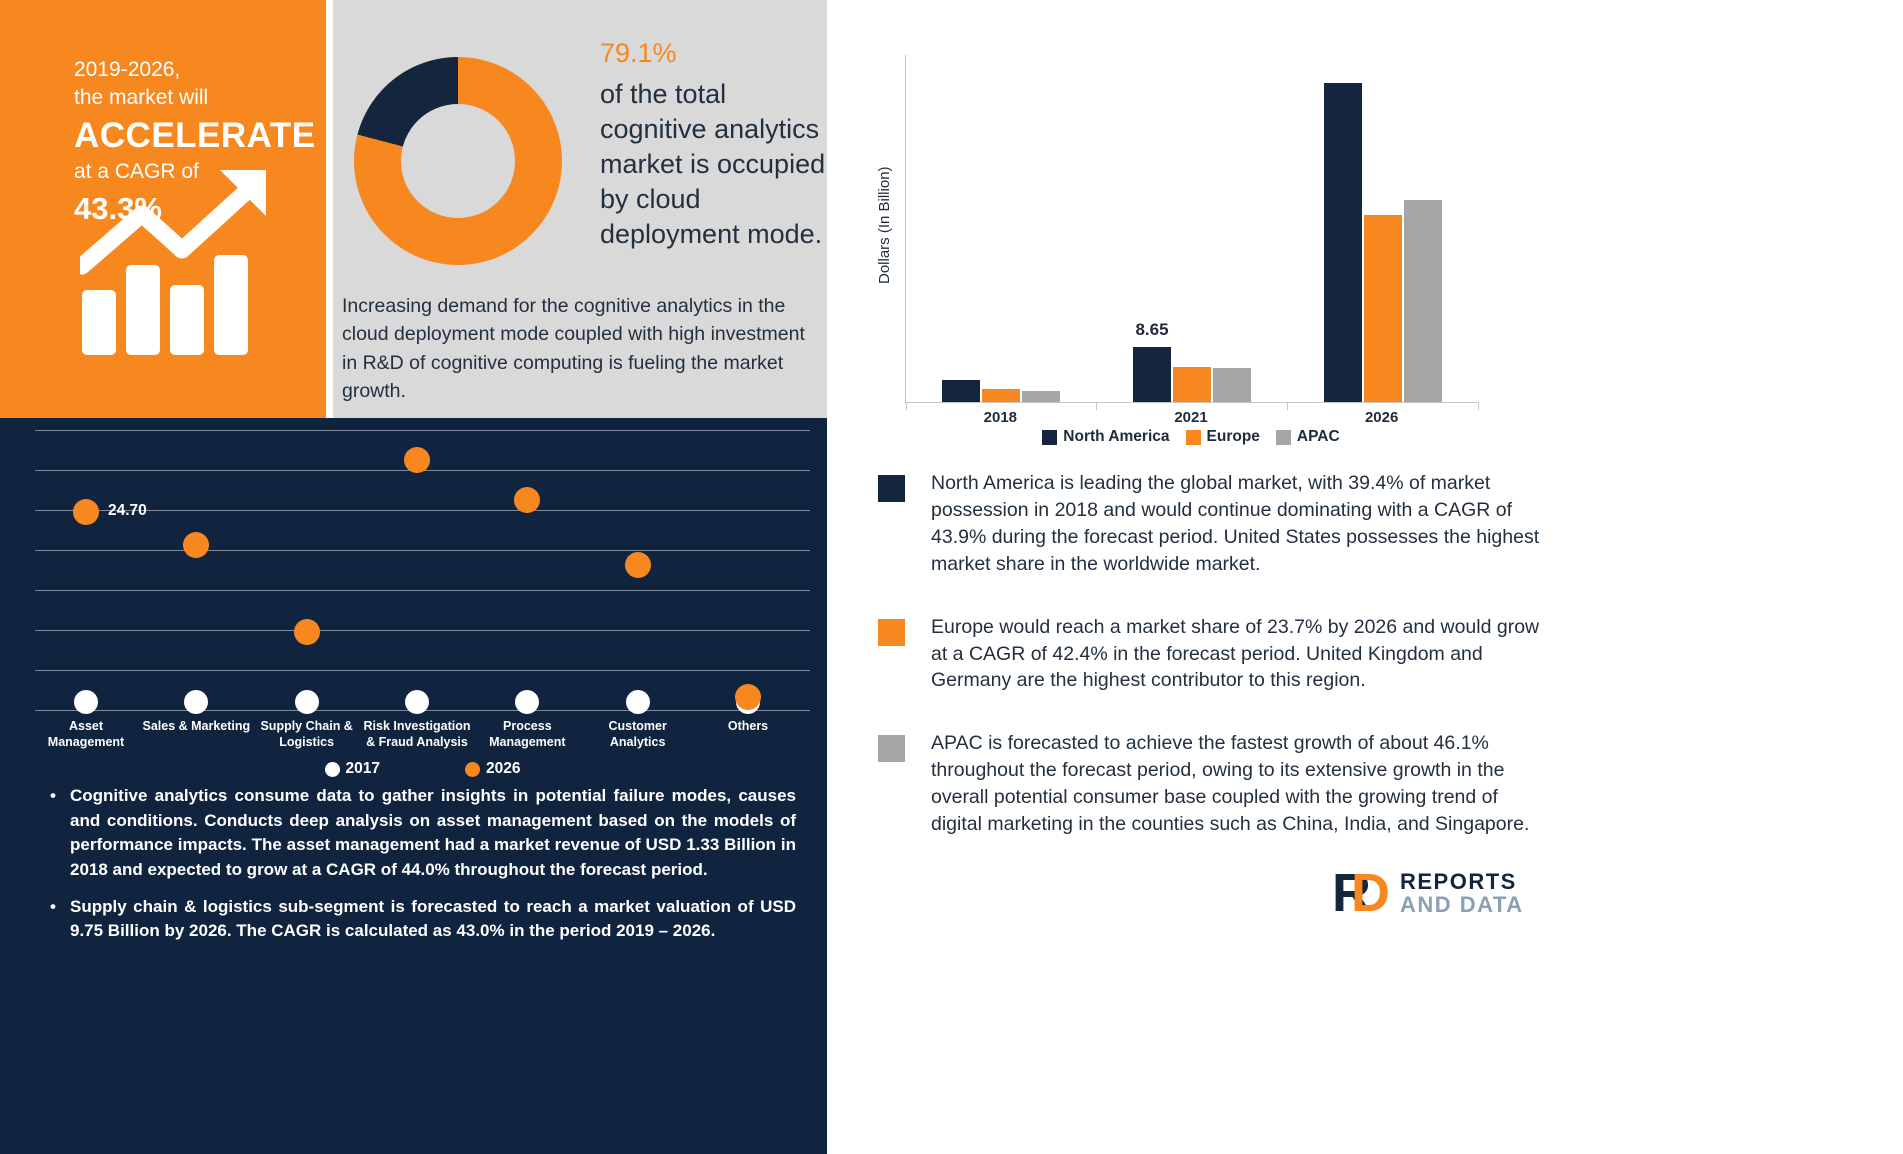 This screenshot has width=1903, height=1154. I want to click on legend-item-2017: 2017, so click(352, 769).